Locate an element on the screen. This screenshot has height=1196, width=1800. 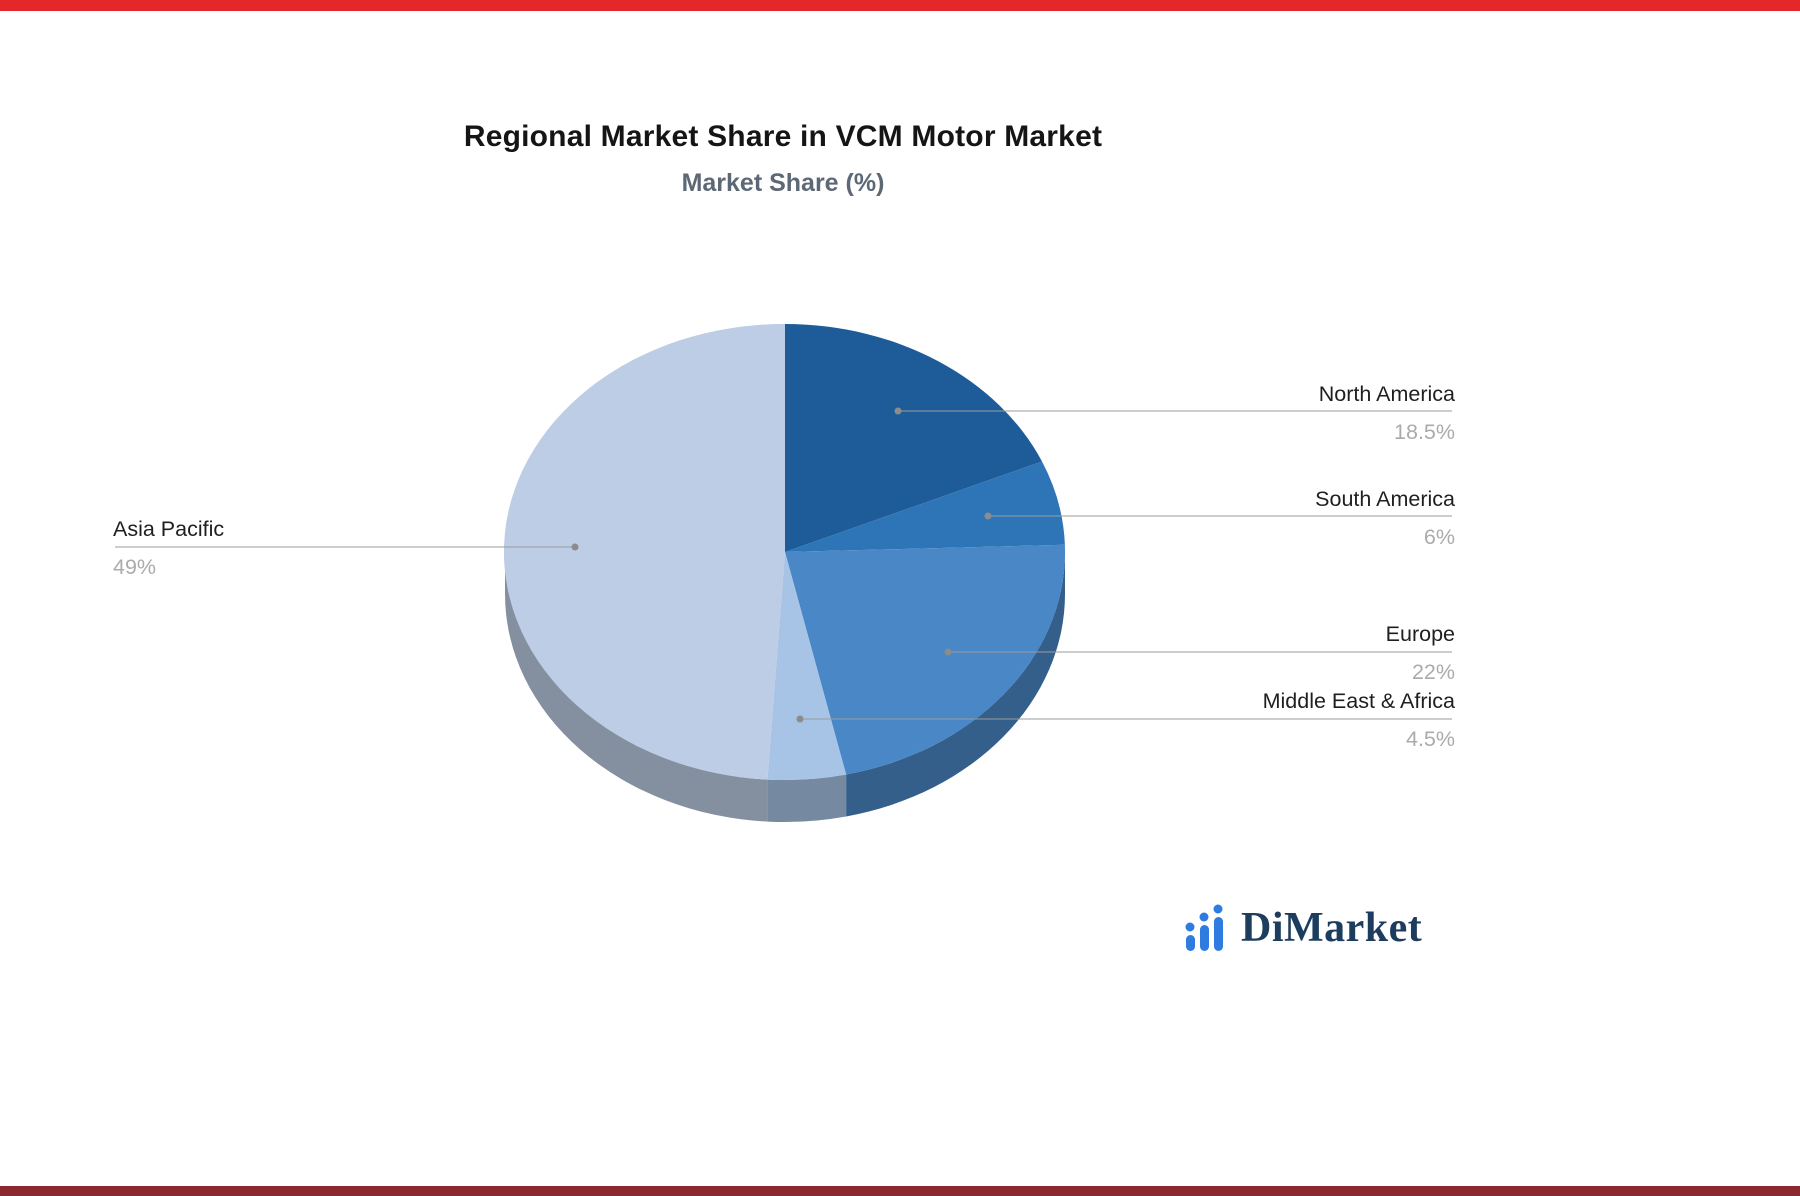
callout-value: 4.5% is located at coordinates (1430, 739).